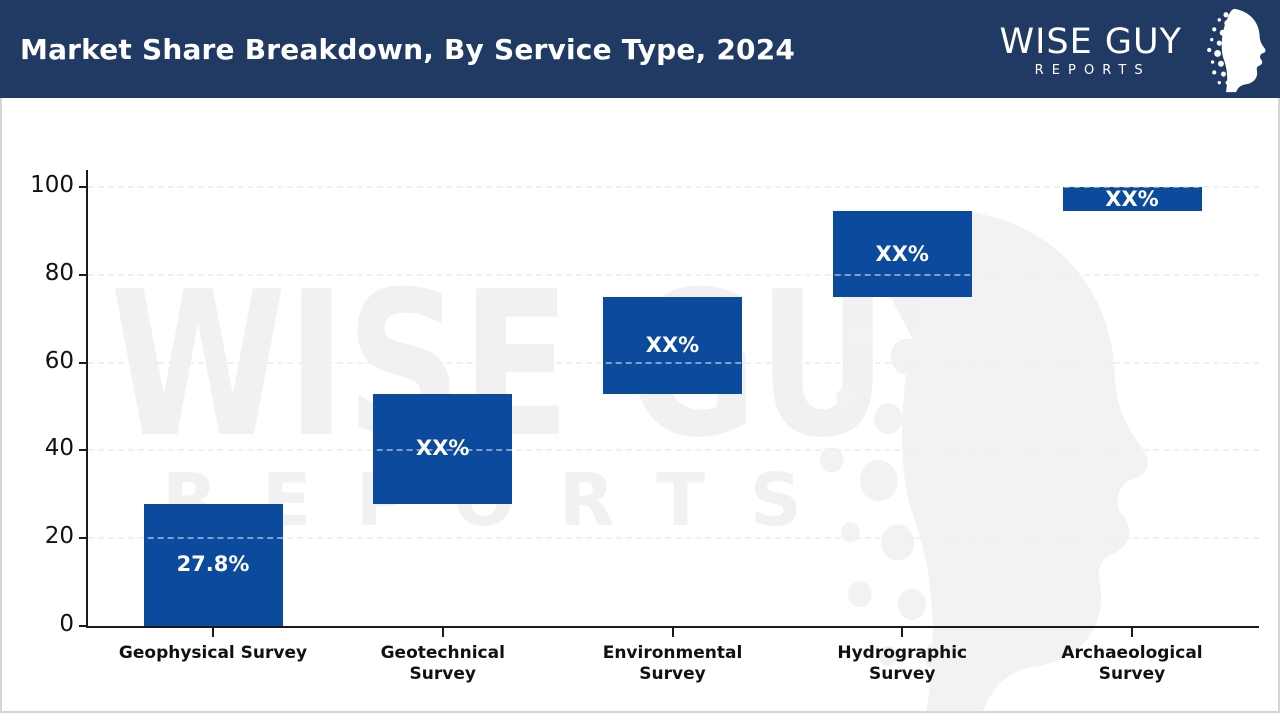 The width and height of the screenshot is (1280, 720). What do you see at coordinates (59, 272) in the screenshot?
I see `y-tick-label: 80` at bounding box center [59, 272].